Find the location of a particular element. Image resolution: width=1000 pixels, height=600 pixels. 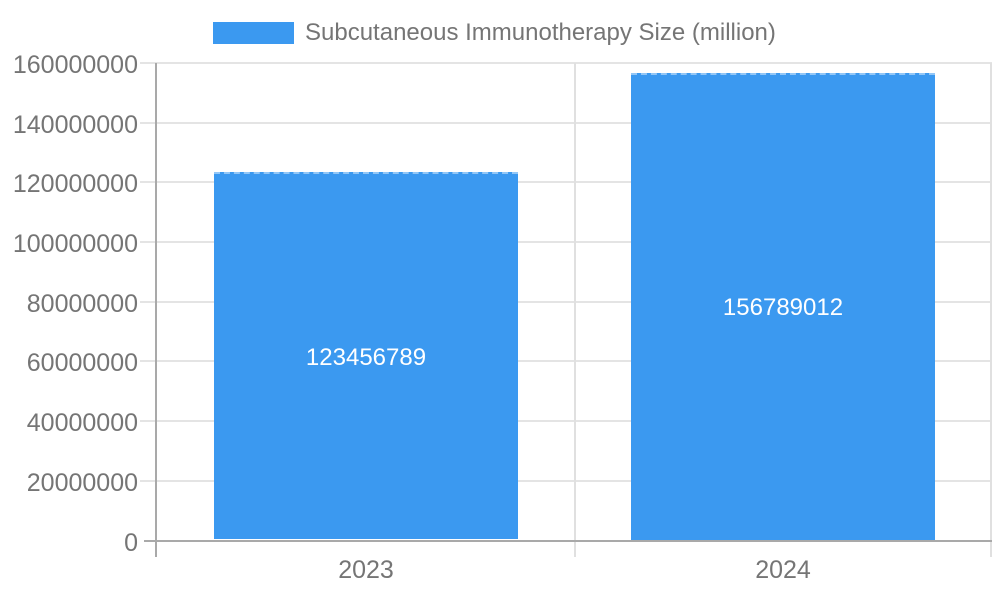

y-tick-label: 100000000 is located at coordinates (75, 244).